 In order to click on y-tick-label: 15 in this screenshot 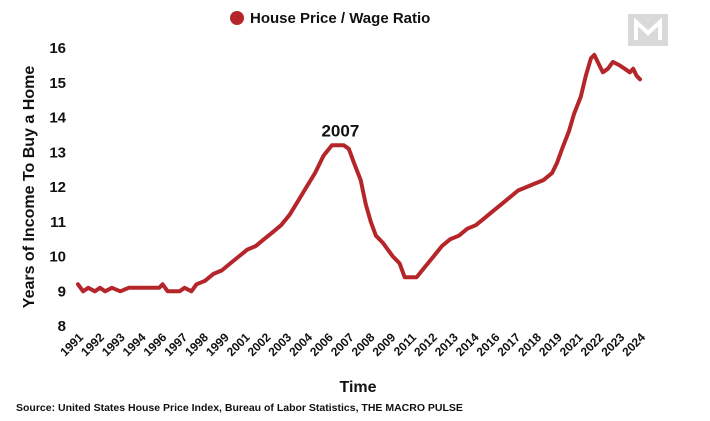, I will do `click(57, 83)`.